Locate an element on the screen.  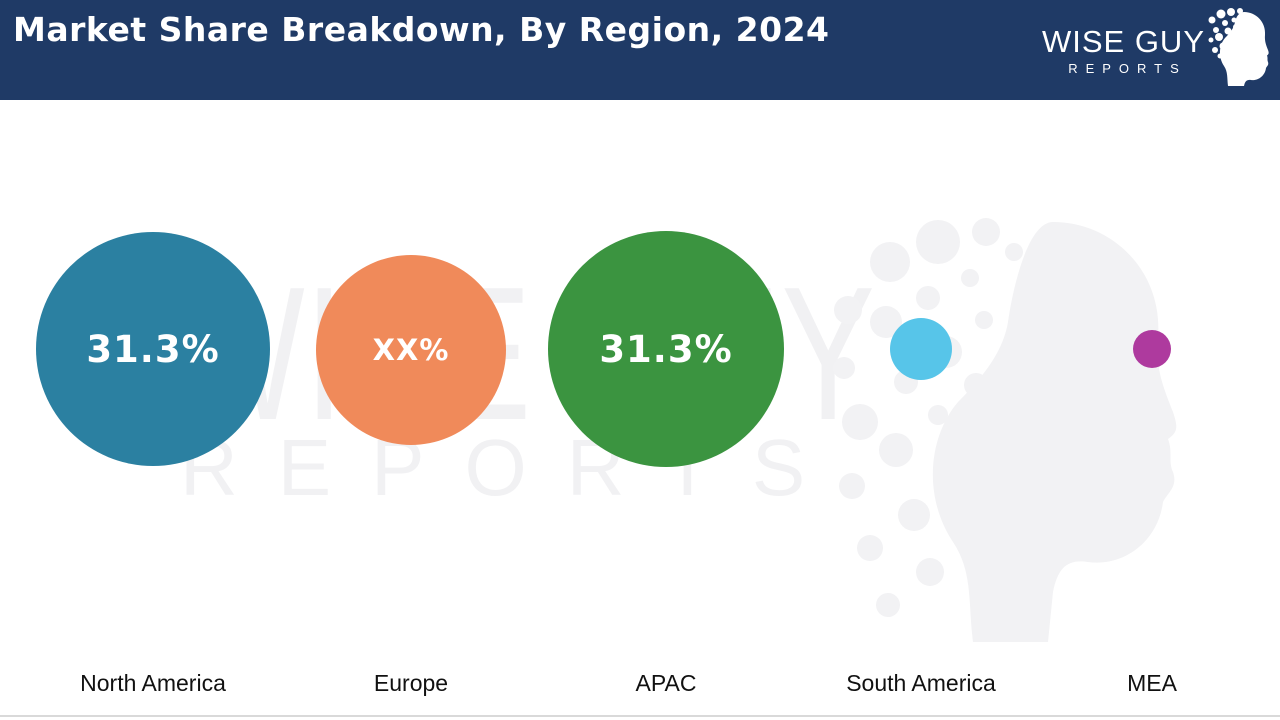
bubble-europe: XX% is located at coordinates (411, 350).